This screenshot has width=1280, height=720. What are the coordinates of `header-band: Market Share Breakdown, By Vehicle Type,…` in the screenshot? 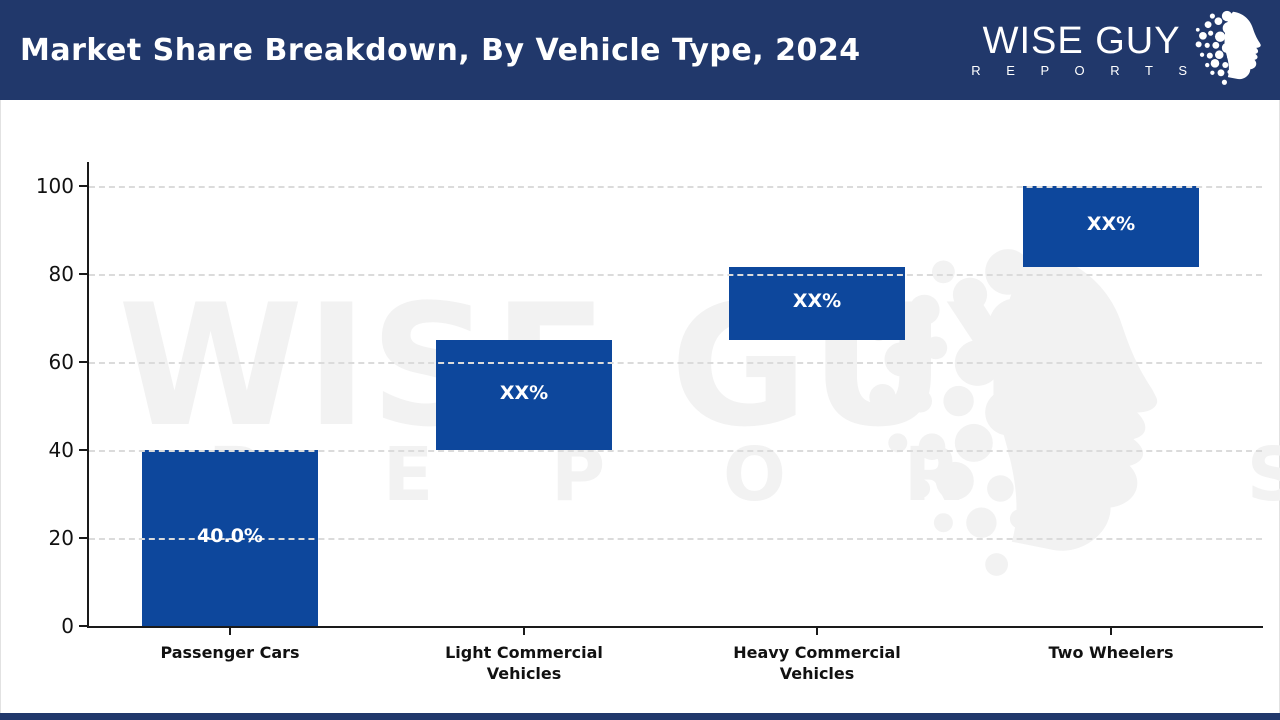 It's located at (640, 50).